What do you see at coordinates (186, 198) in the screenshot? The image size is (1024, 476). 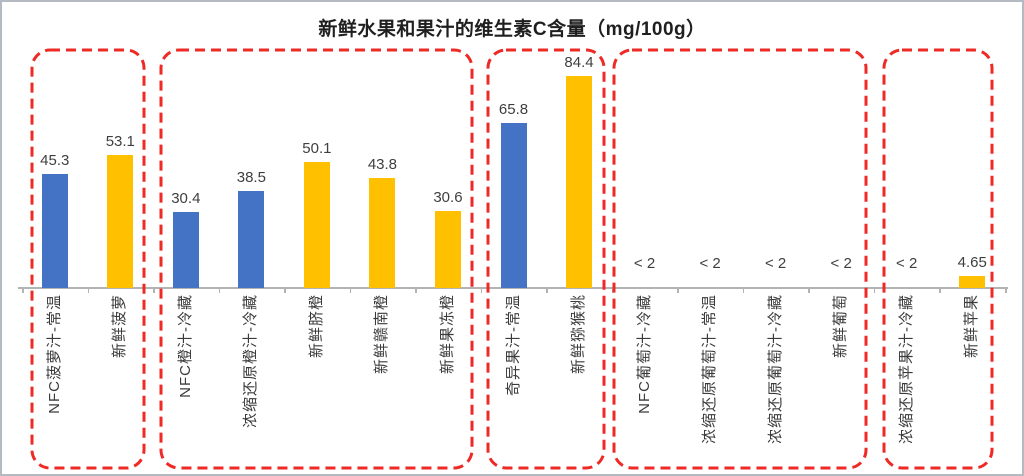 I see `value-label: 30.4` at bounding box center [186, 198].